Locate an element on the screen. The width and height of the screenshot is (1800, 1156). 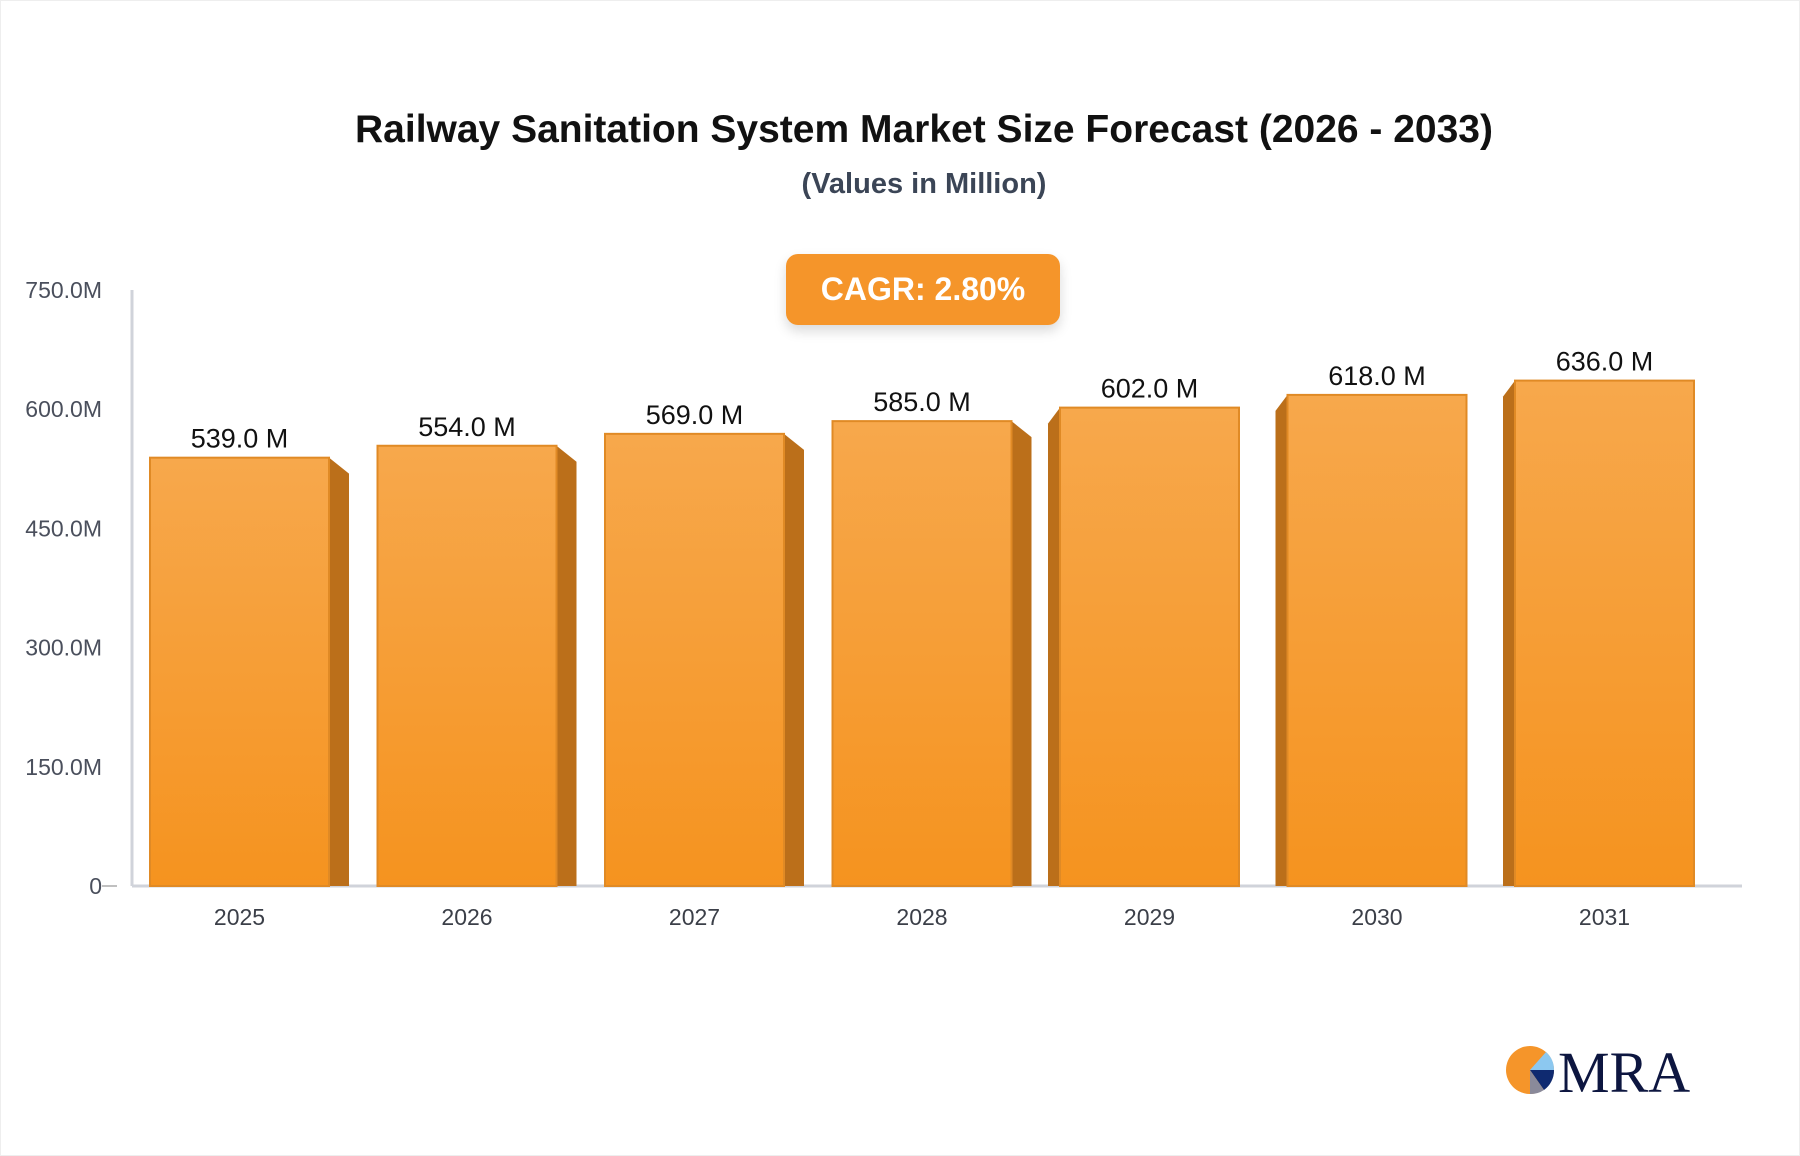
x-tick-label: 2027 is located at coordinates (694, 917).